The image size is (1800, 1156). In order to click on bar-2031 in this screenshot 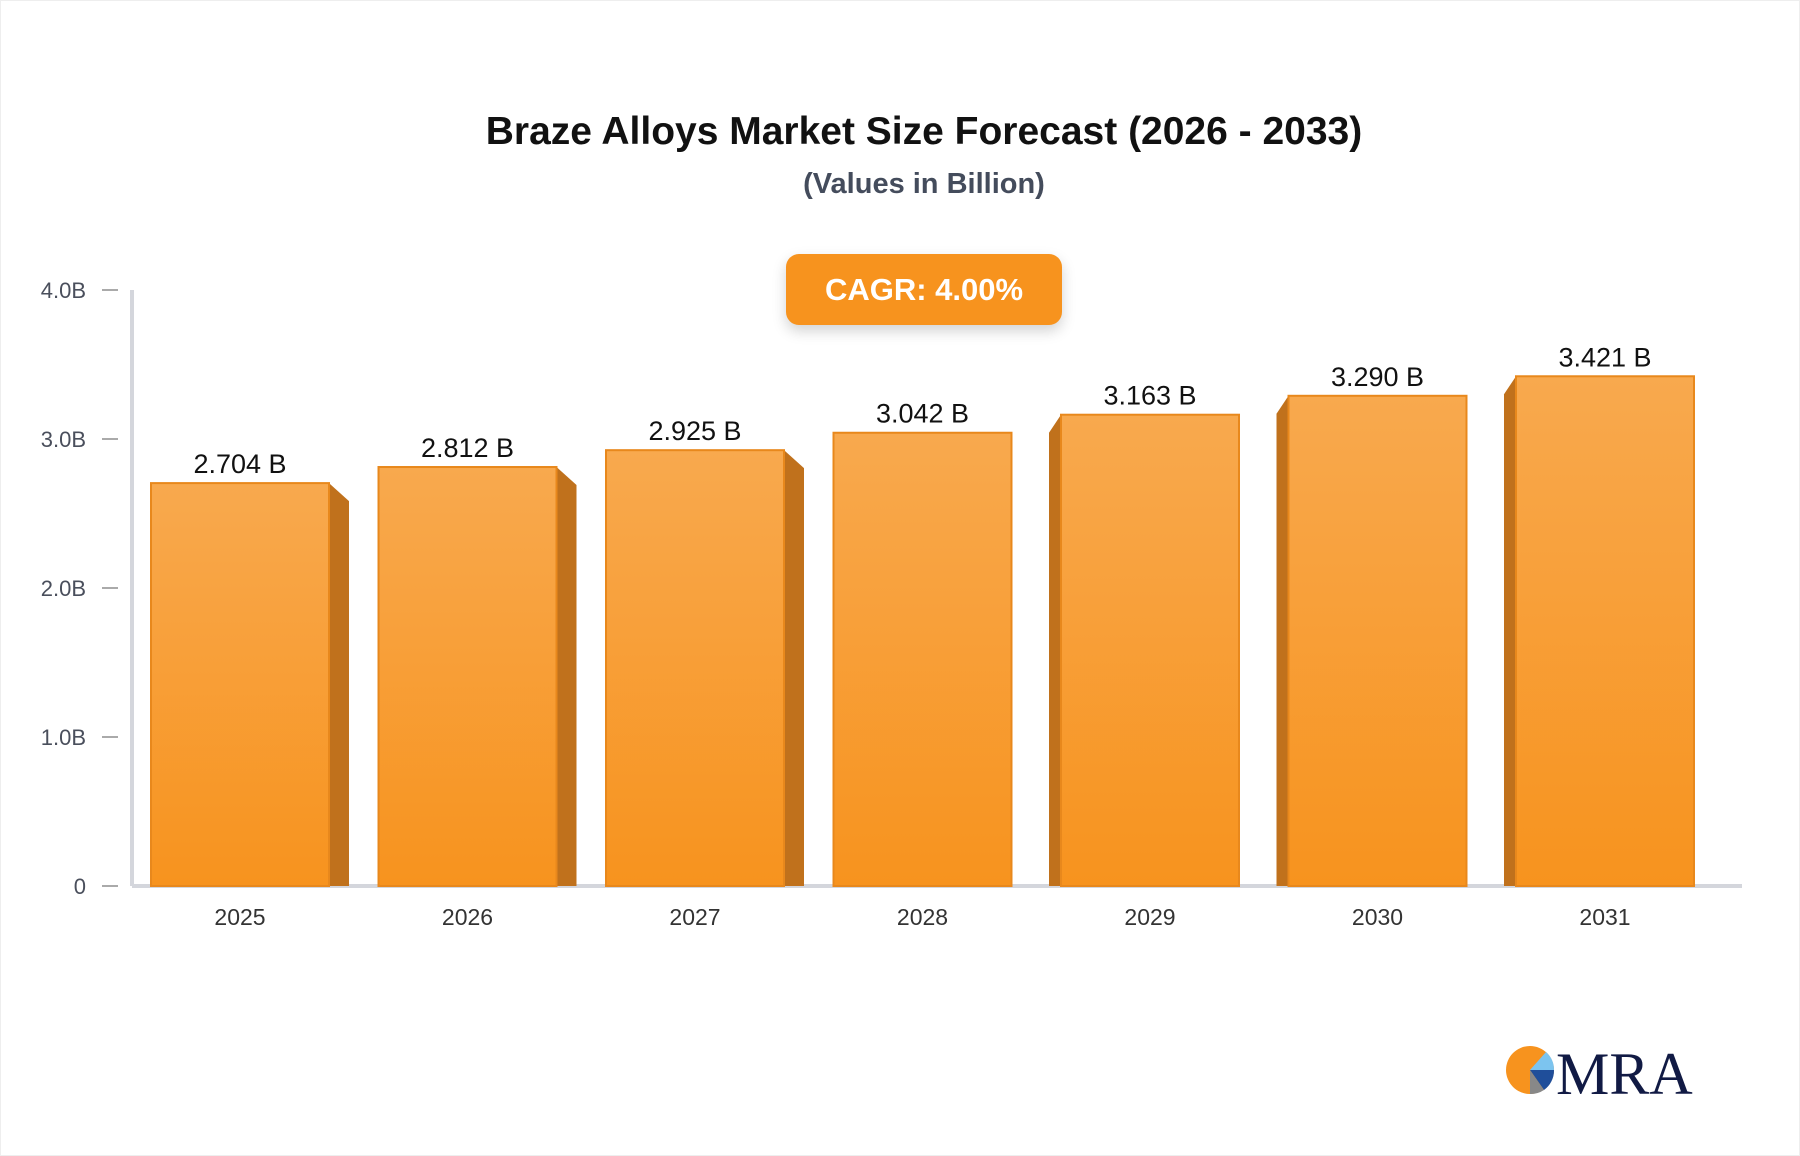, I will do `click(1605, 631)`.